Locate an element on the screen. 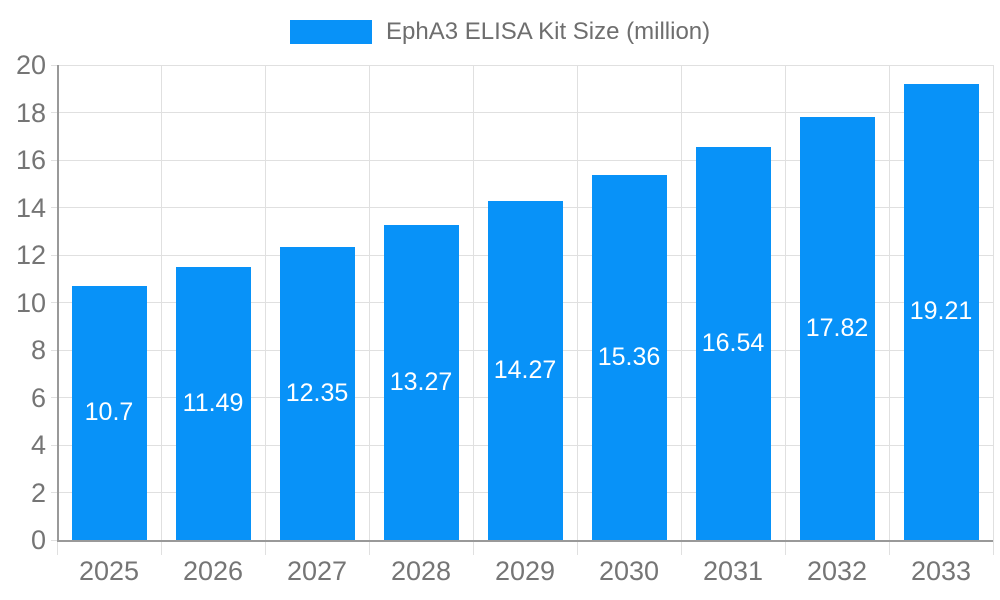 The height and width of the screenshot is (600, 1000). bar: 12.35 is located at coordinates (317, 393).